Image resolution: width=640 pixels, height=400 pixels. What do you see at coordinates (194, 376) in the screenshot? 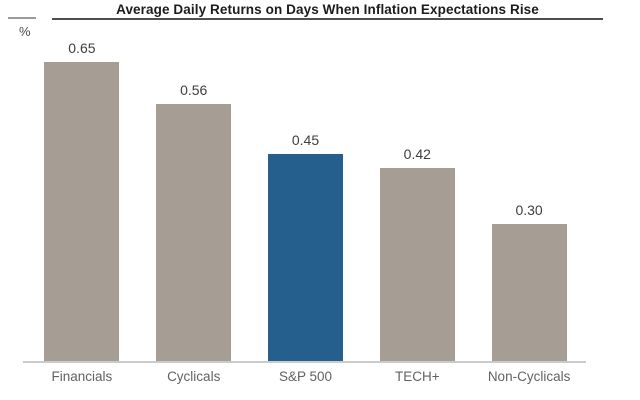
I see `category-label-cyclicals: Cyclicals` at bounding box center [194, 376].